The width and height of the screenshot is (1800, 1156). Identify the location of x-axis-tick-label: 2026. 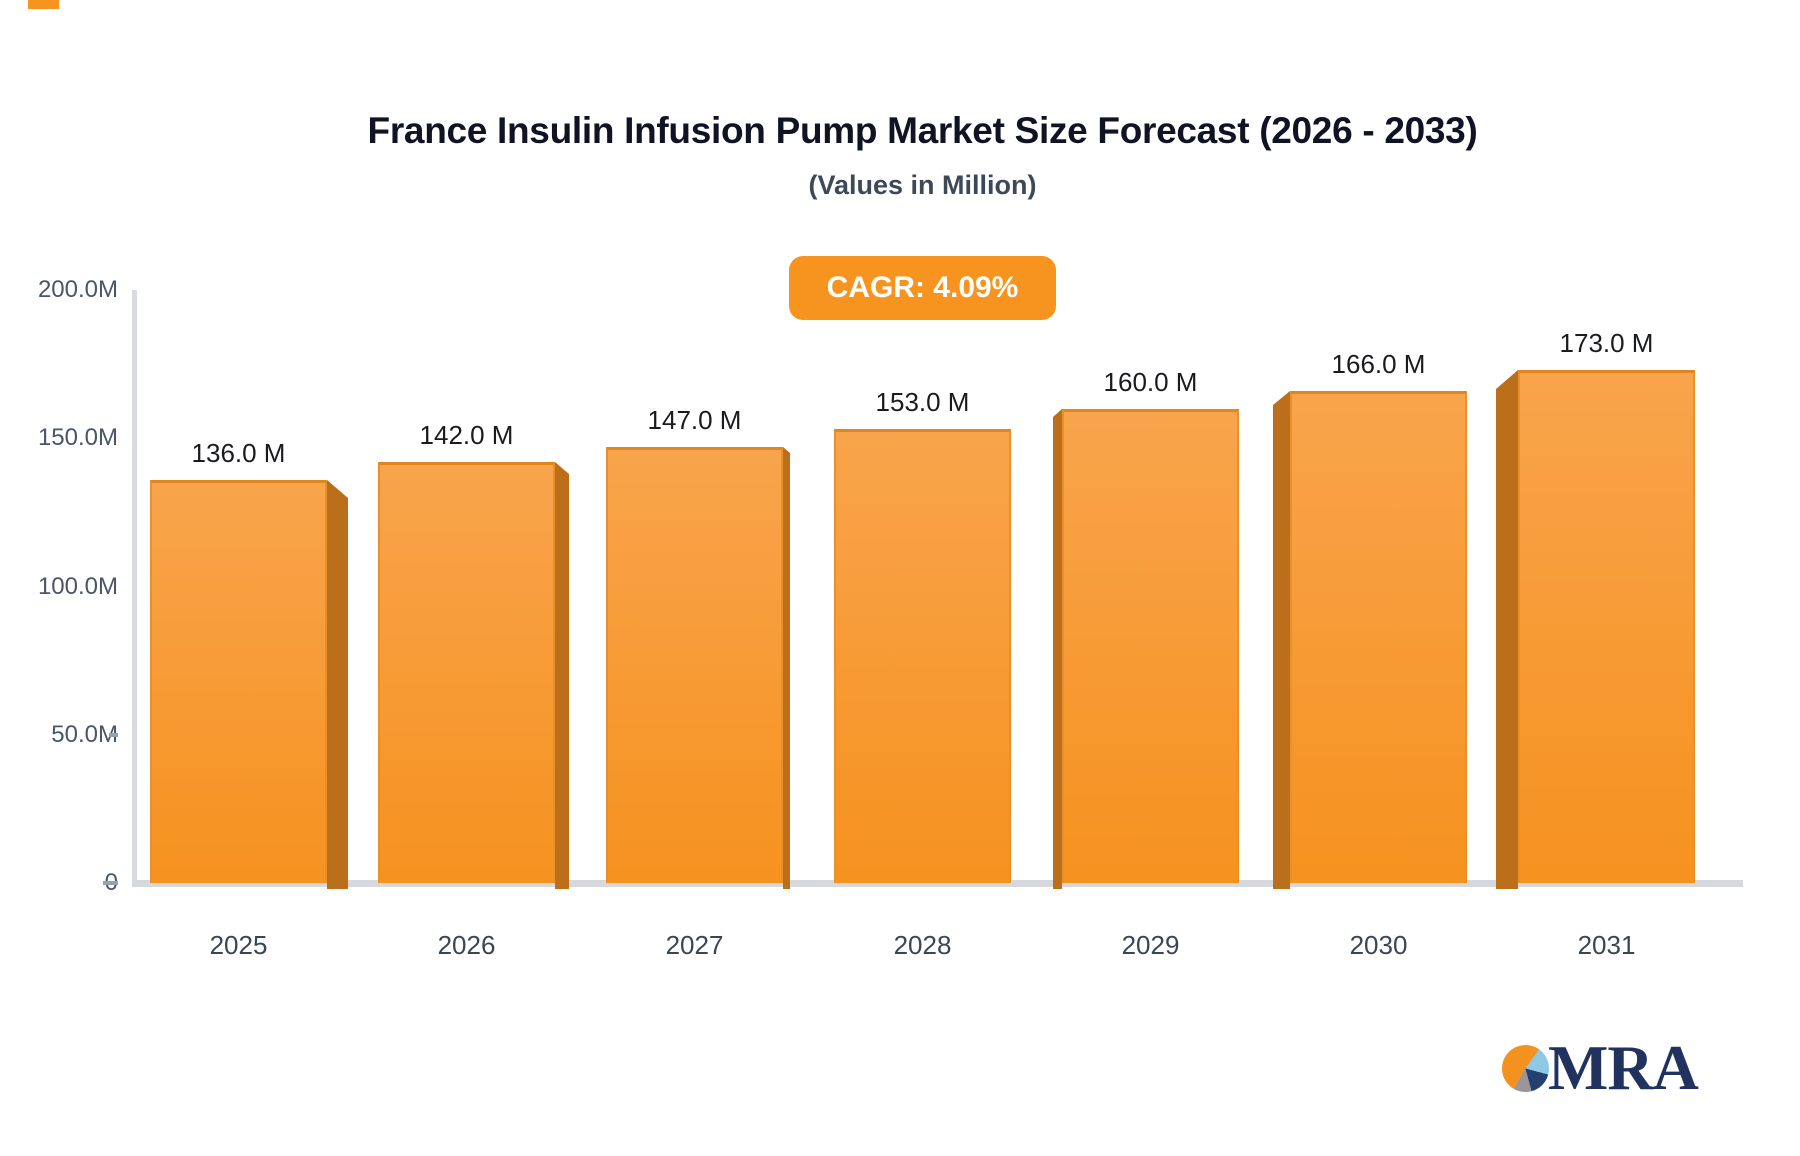
(466, 945).